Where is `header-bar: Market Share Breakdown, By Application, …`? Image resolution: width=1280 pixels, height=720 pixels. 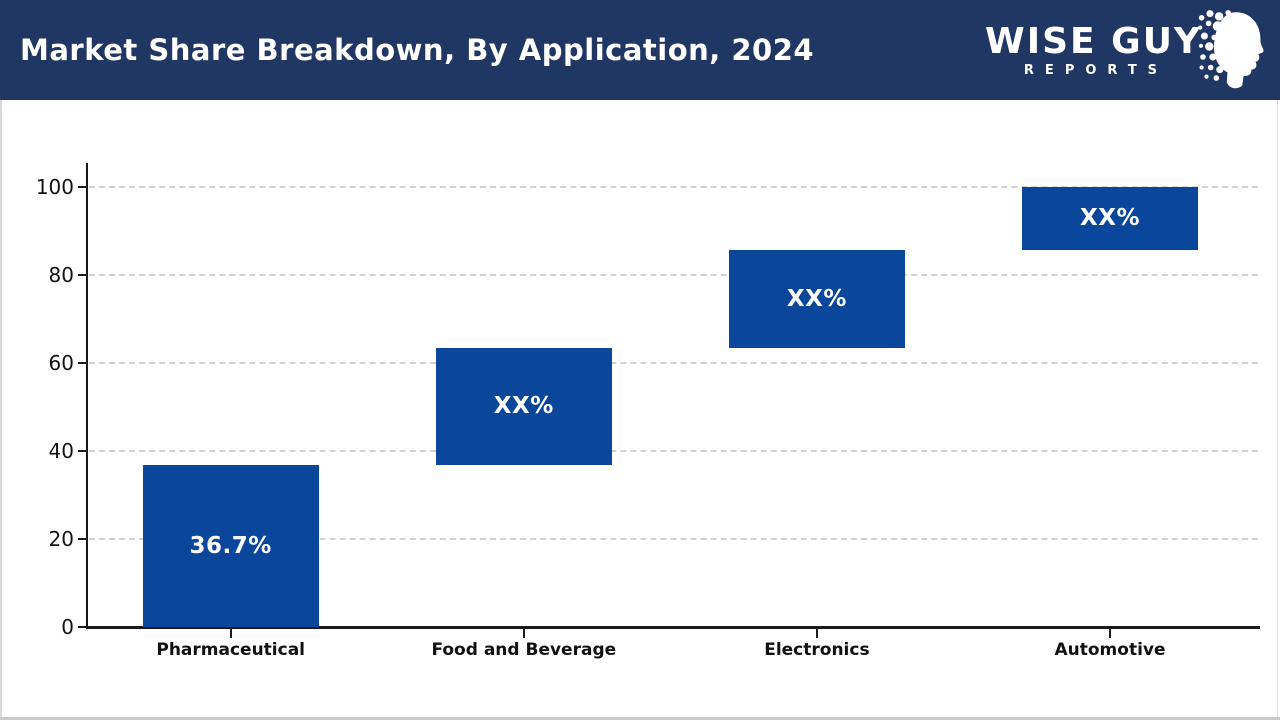
header-bar: Market Share Breakdown, By Application, … is located at coordinates (640, 50).